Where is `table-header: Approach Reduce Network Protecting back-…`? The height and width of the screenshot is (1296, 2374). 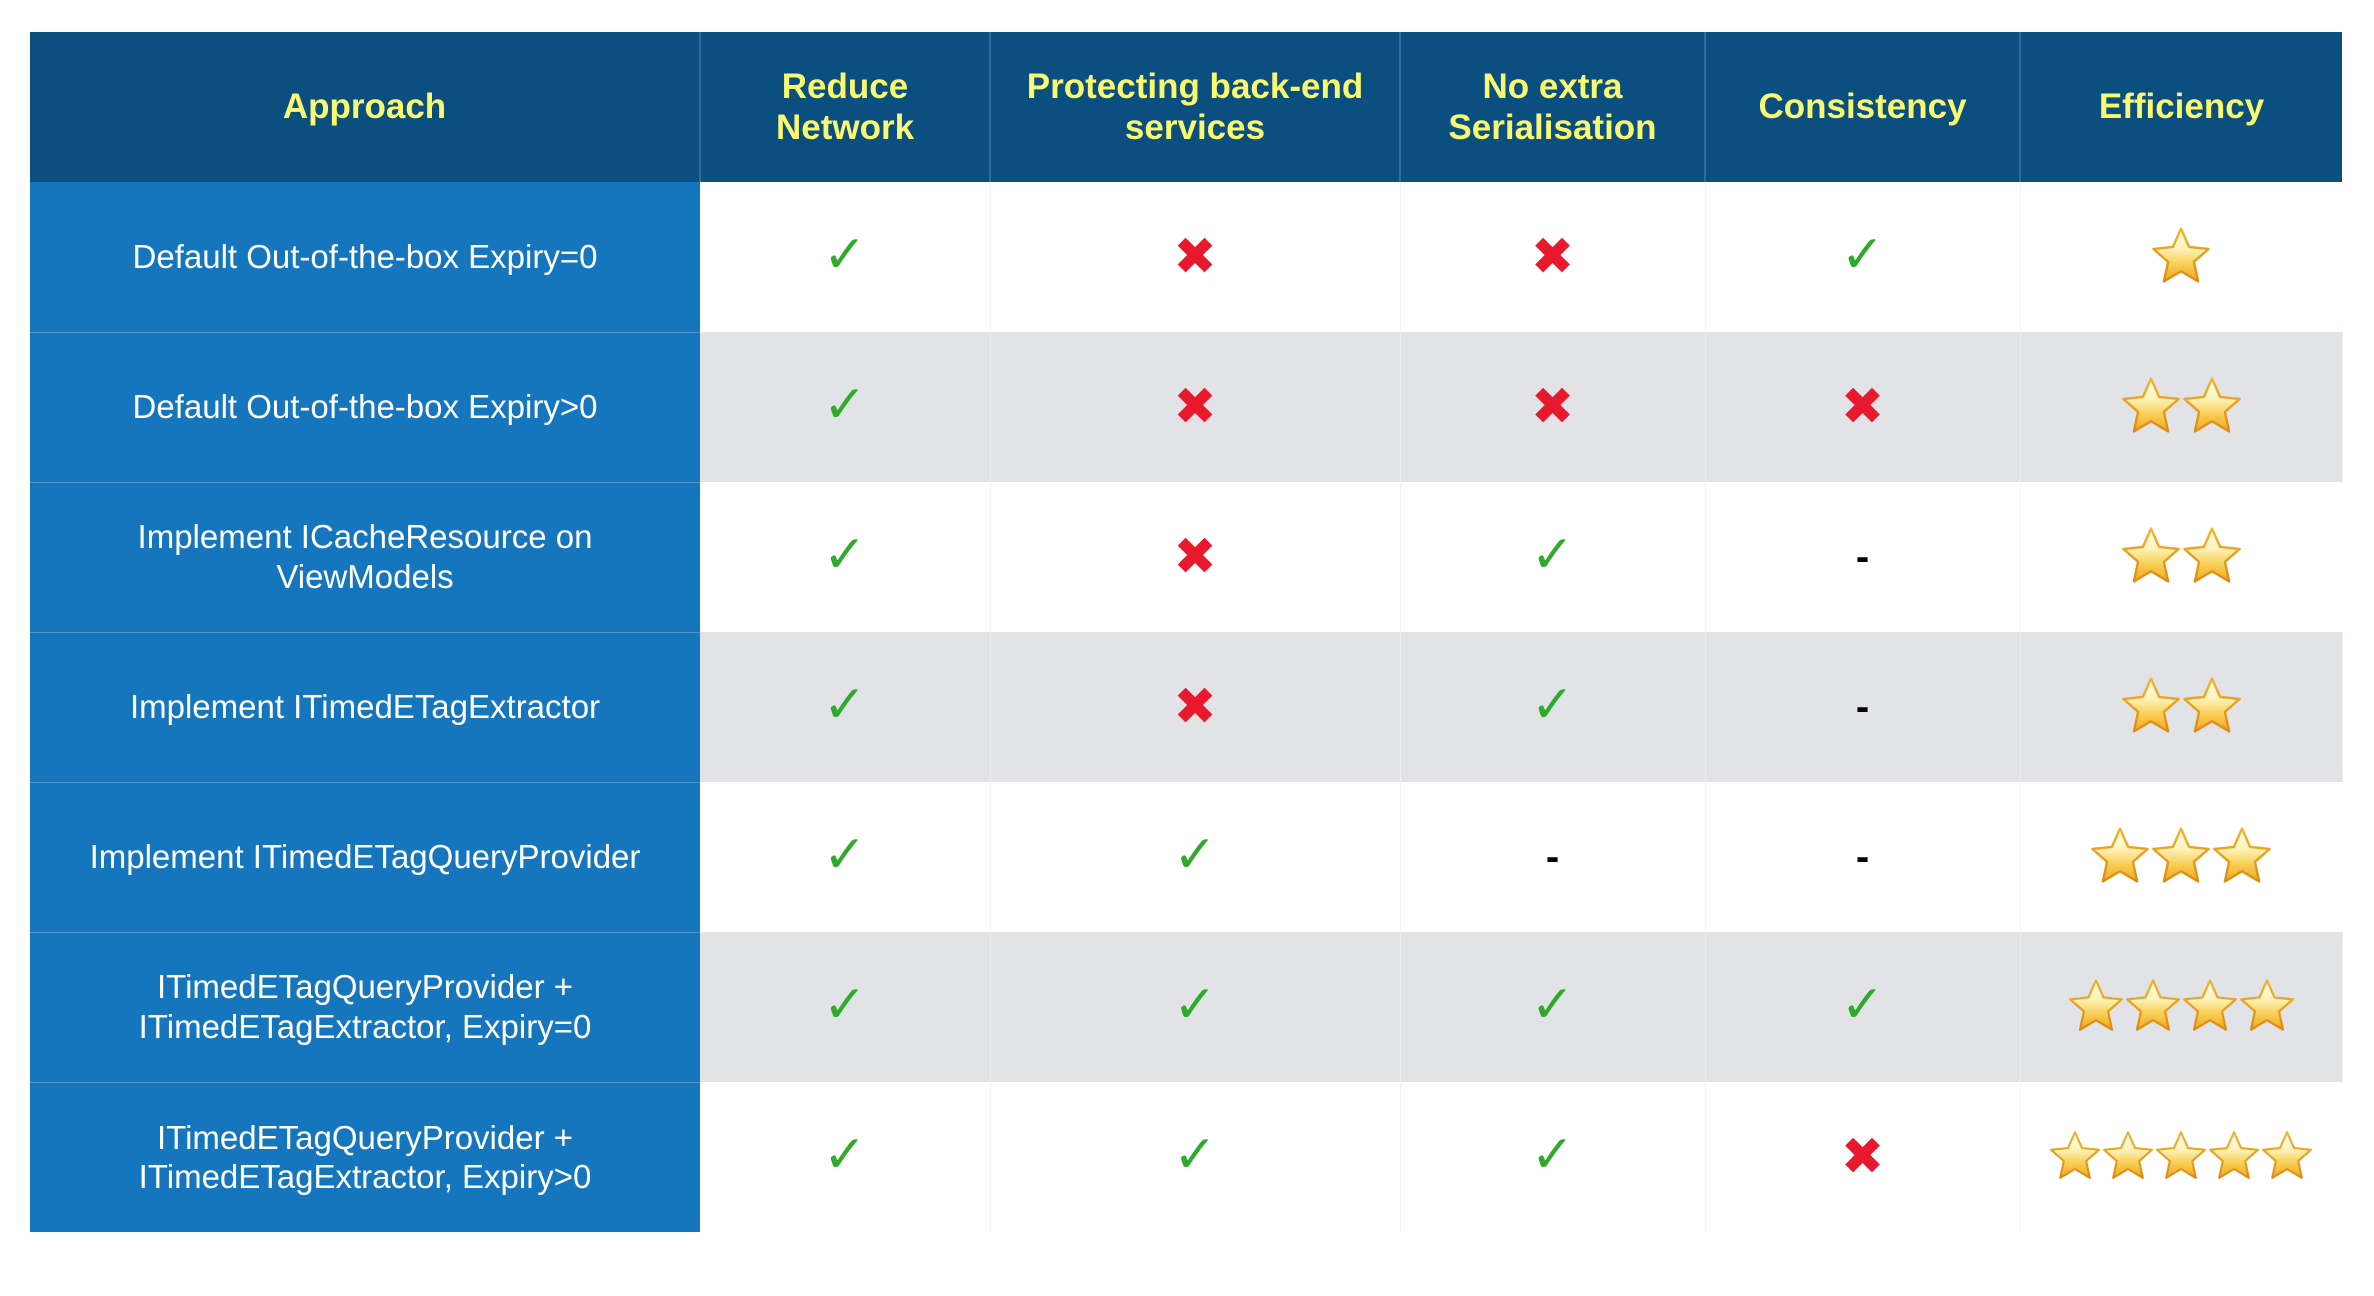
table-header: Approach Reduce Network Protecting back-… is located at coordinates (1186, 107).